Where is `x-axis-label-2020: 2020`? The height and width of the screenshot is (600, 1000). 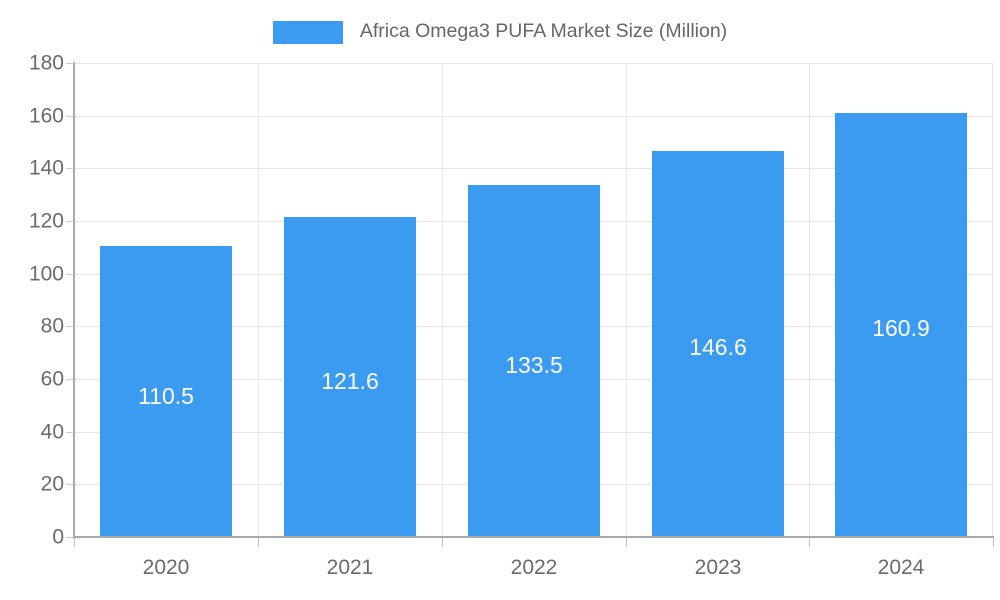
x-axis-label-2020: 2020 is located at coordinates (166, 567).